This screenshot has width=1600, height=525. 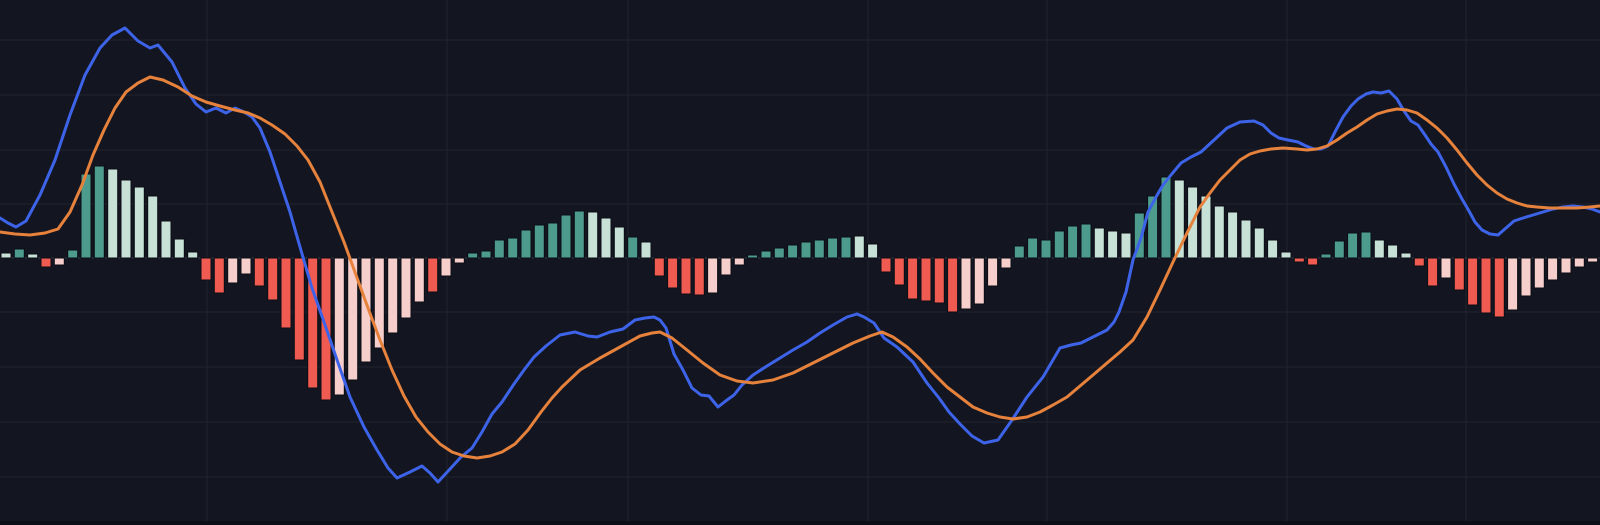 I want to click on pane-separator, so click(x=800, y=523).